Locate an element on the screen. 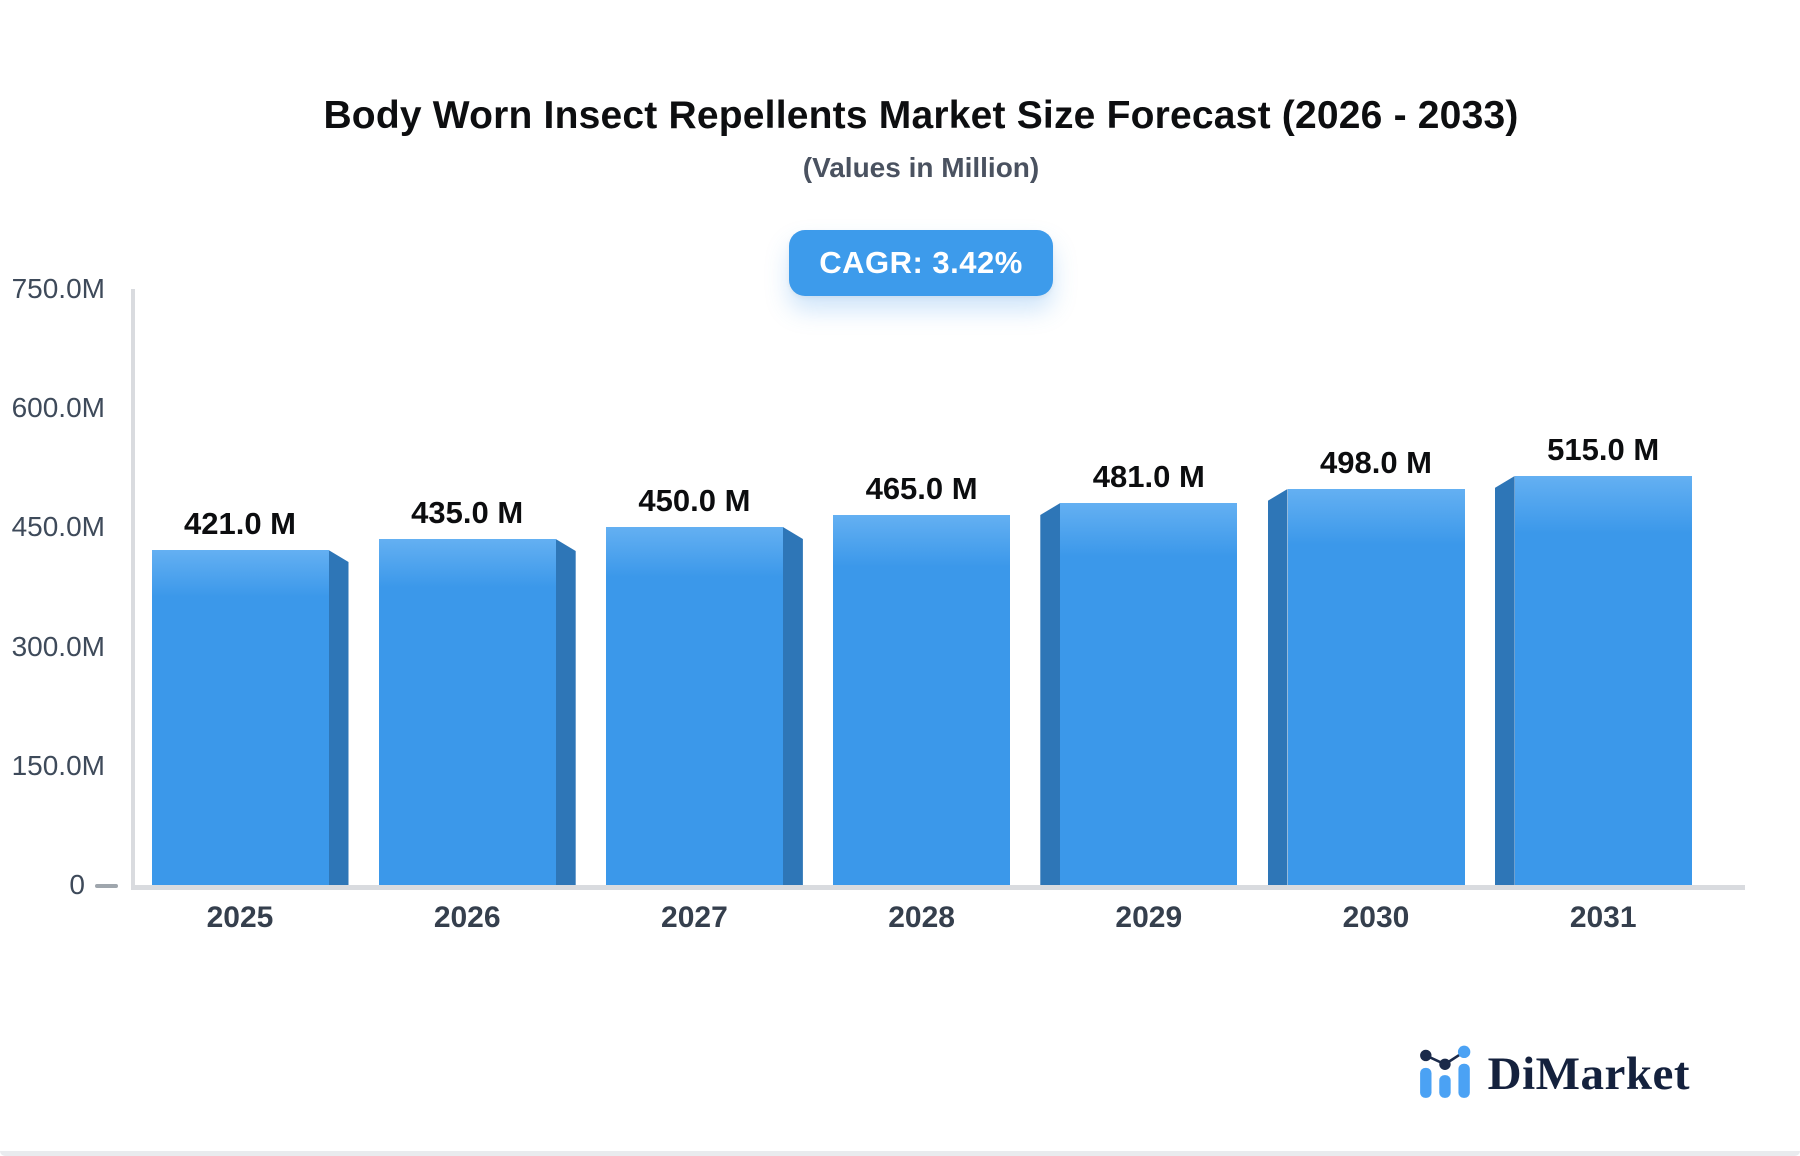 The image size is (1800, 1156). bar-2030 is located at coordinates (1376, 687).